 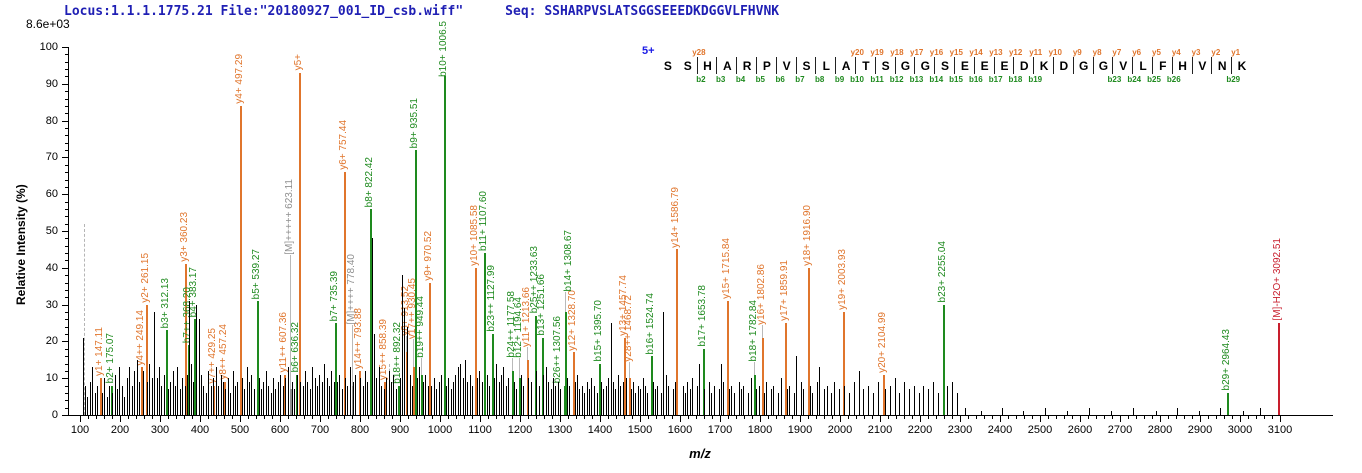 I want to click on y-ion-label: y13, so click(x=996, y=52).